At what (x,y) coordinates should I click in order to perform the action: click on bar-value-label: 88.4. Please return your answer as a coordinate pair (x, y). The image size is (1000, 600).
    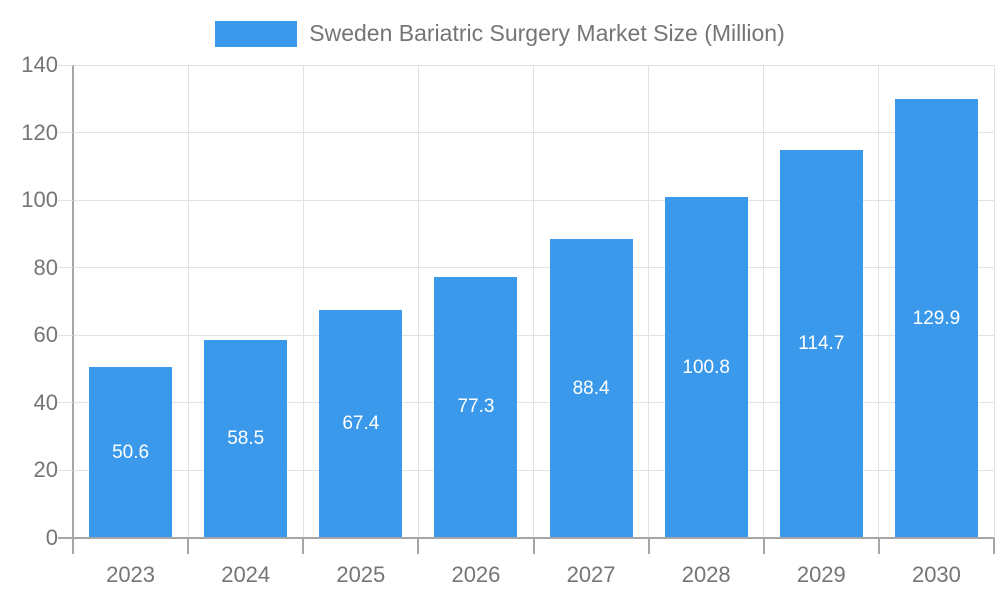
    Looking at the image, I should click on (591, 388).